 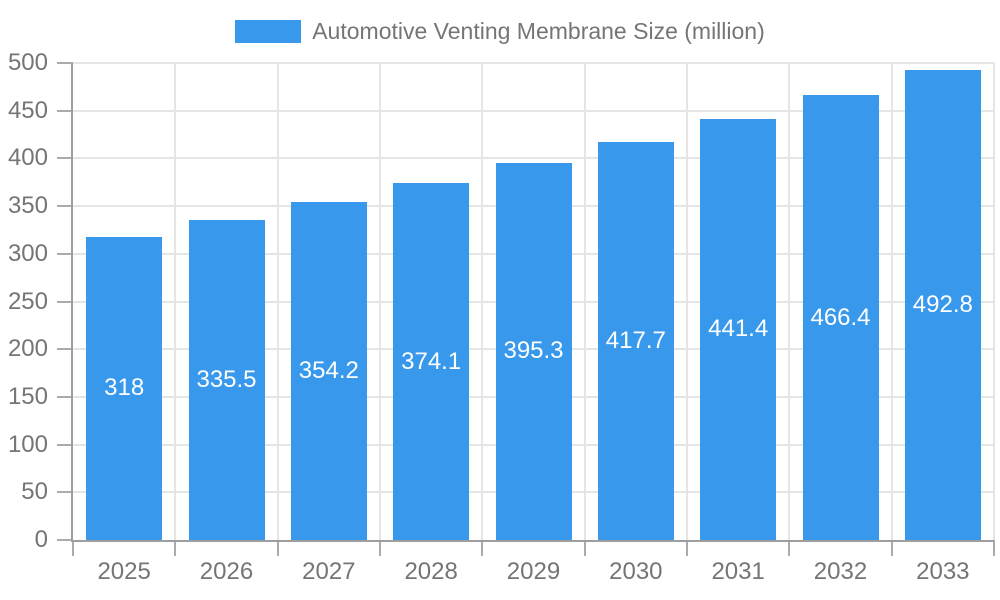 I want to click on bar-value-label: 466.4, so click(x=840, y=317).